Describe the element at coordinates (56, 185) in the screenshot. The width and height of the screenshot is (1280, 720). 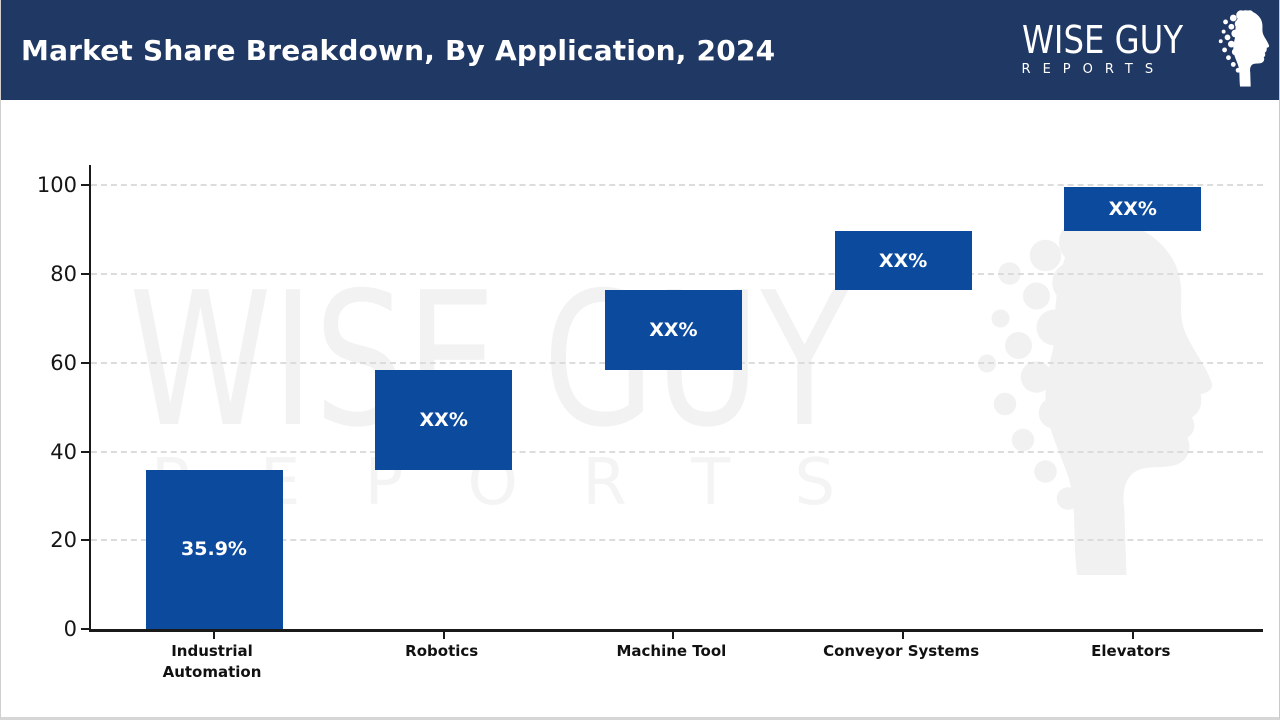
I see `y-tick-label-100: 100` at that location.